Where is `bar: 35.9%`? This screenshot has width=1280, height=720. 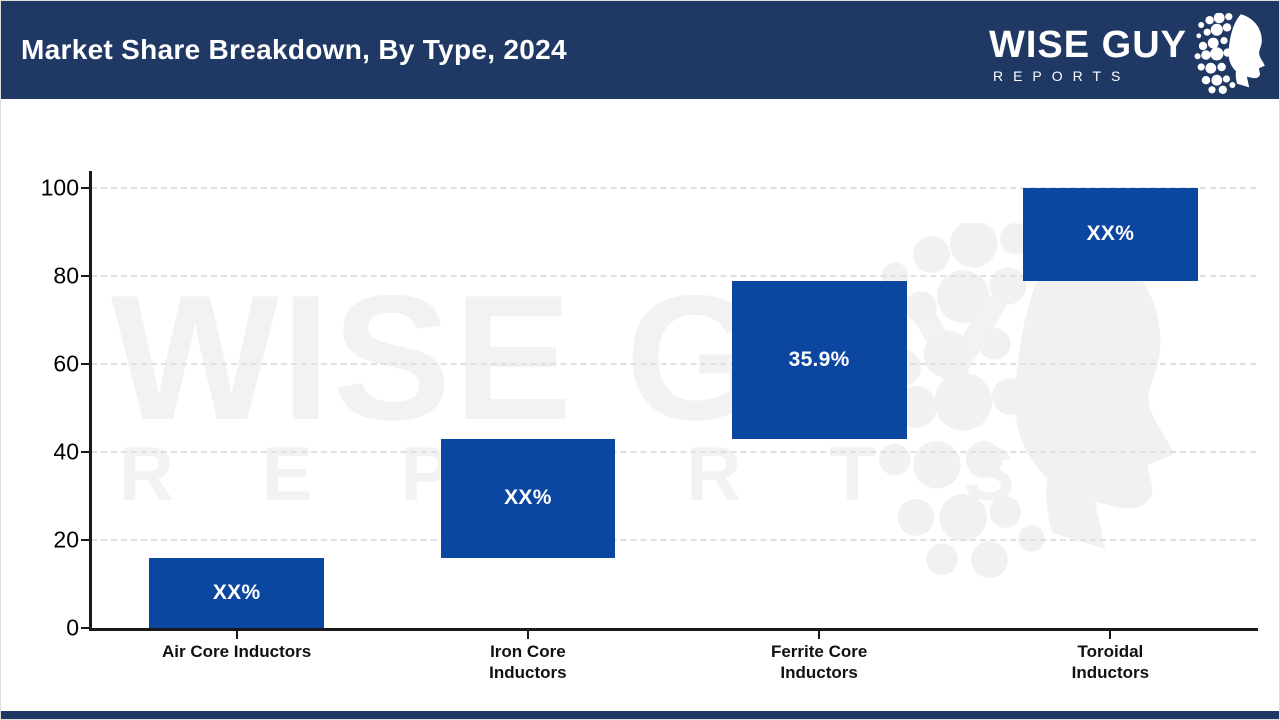 bar: 35.9% is located at coordinates (819, 359).